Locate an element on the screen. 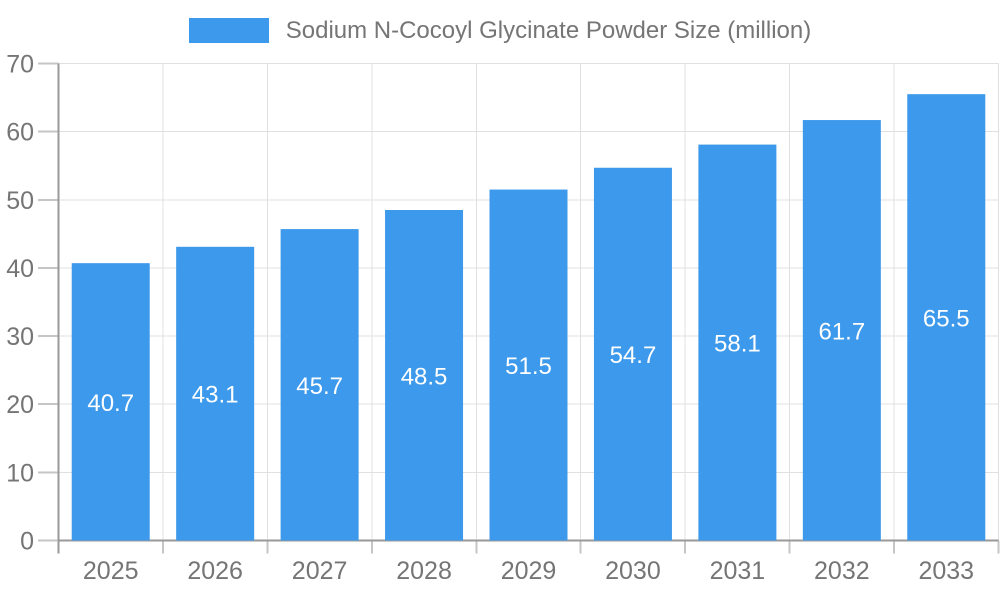 This screenshot has width=1000, height=600. bar-value-label: 61.7 is located at coordinates (841, 331).